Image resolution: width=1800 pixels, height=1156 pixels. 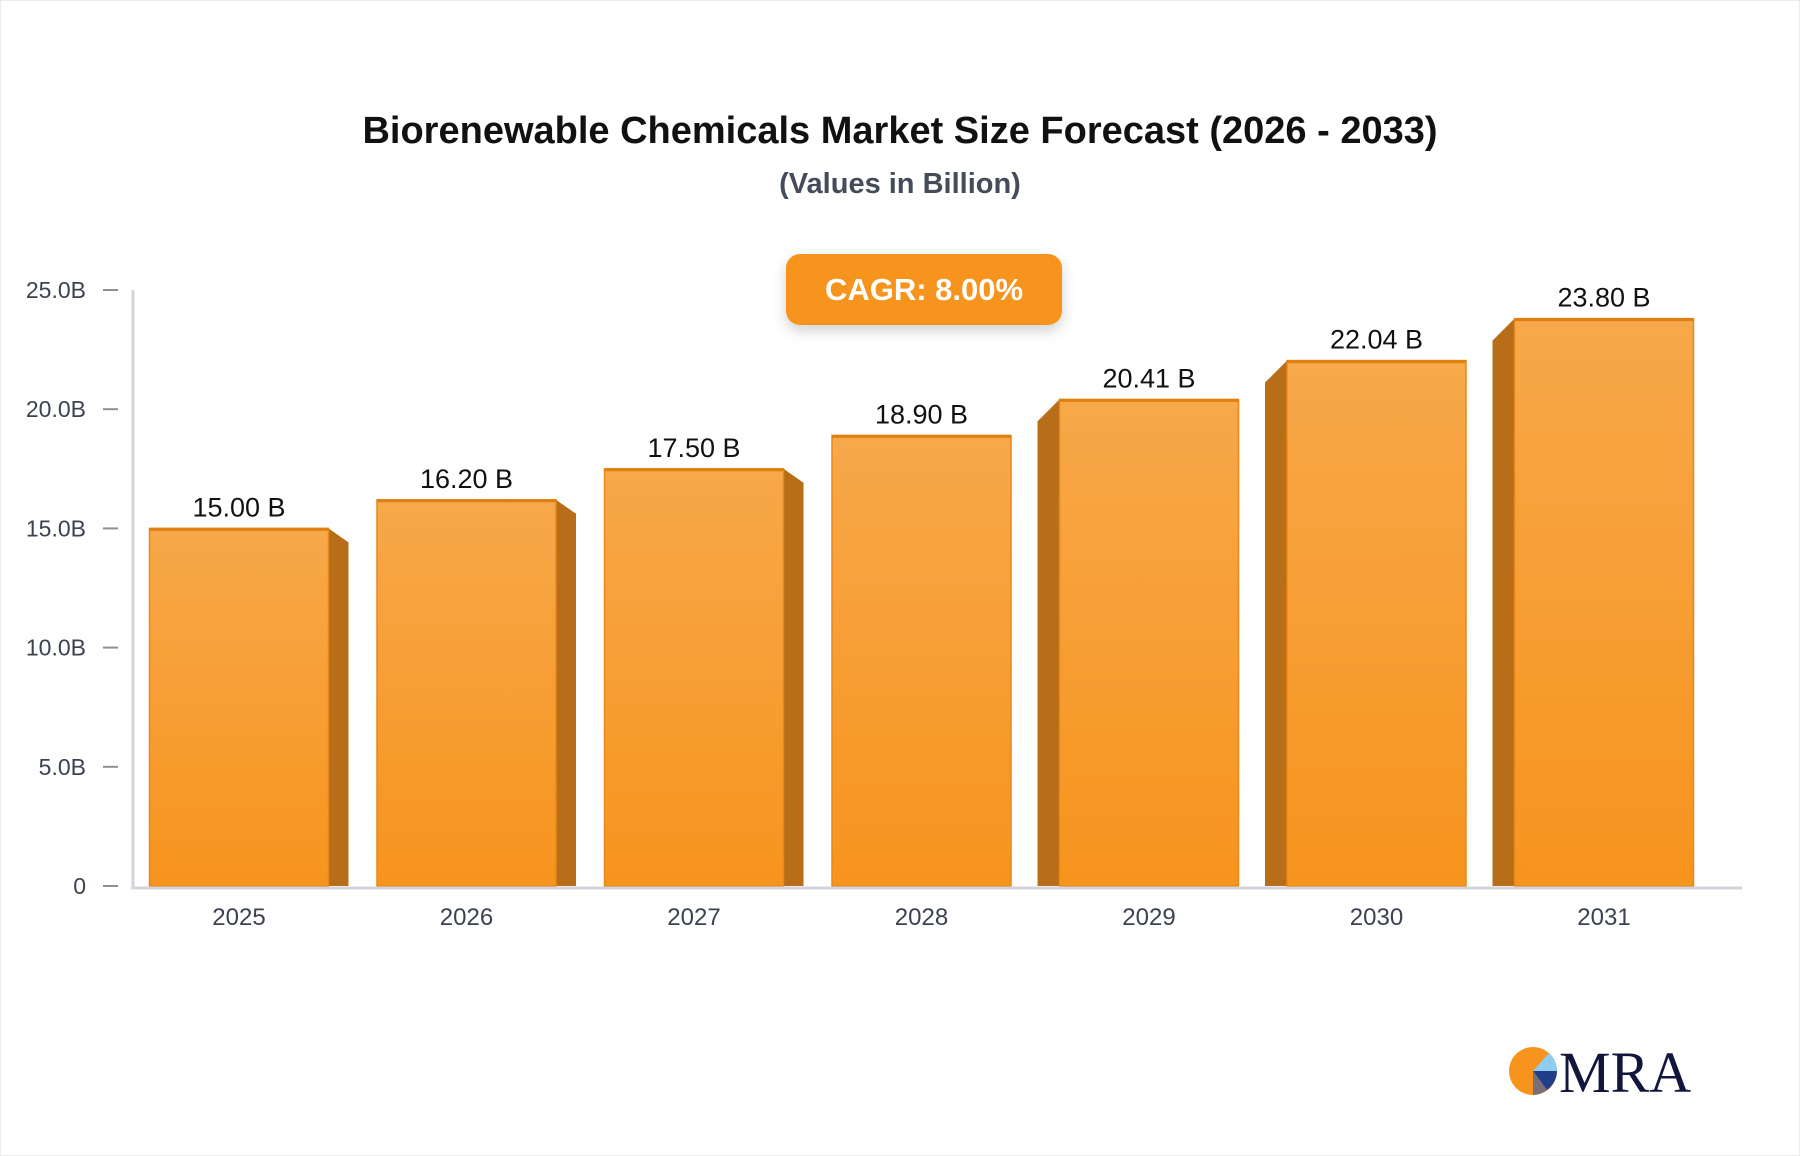 I want to click on data-label: 15.00 B, so click(x=238, y=507).